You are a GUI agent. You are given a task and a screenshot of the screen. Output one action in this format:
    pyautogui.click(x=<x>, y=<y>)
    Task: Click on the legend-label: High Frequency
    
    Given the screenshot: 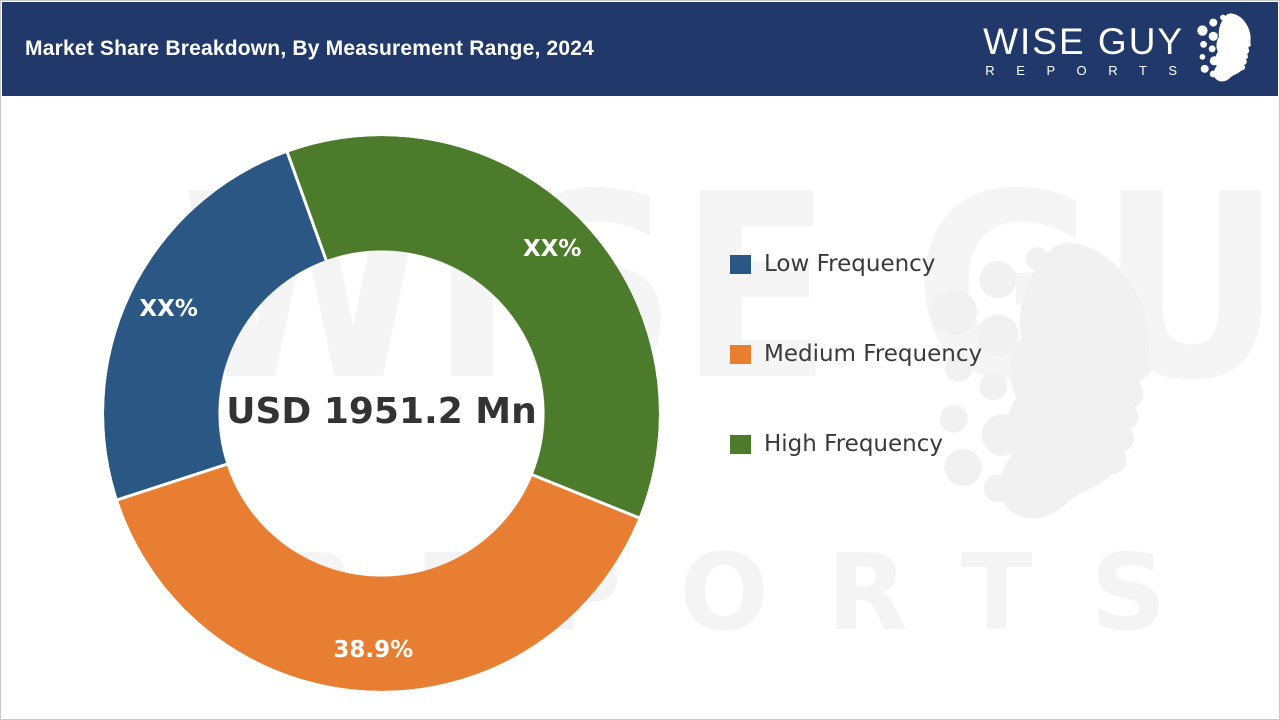 What is the action you would take?
    pyautogui.click(x=853, y=444)
    